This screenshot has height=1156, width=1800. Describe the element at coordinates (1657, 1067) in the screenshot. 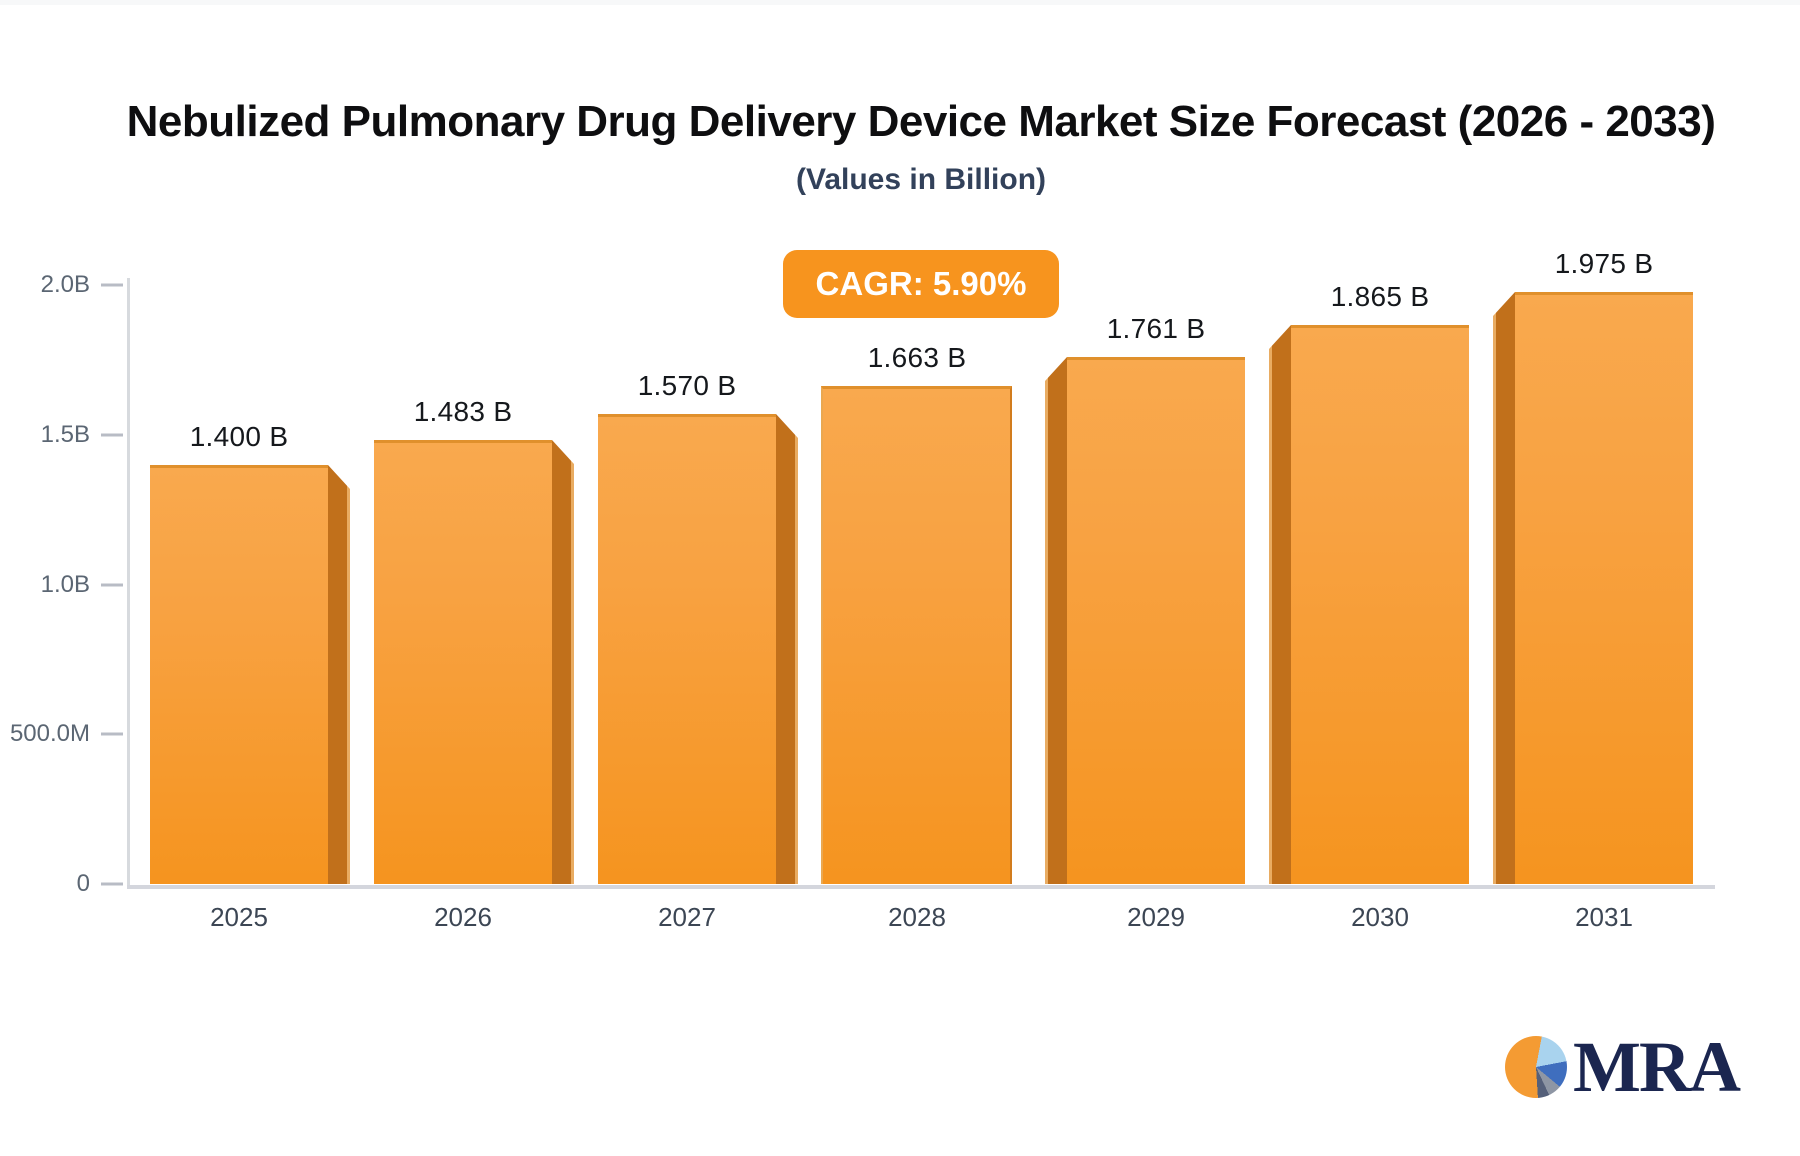

I see `brand-logo-text: MRA` at that location.